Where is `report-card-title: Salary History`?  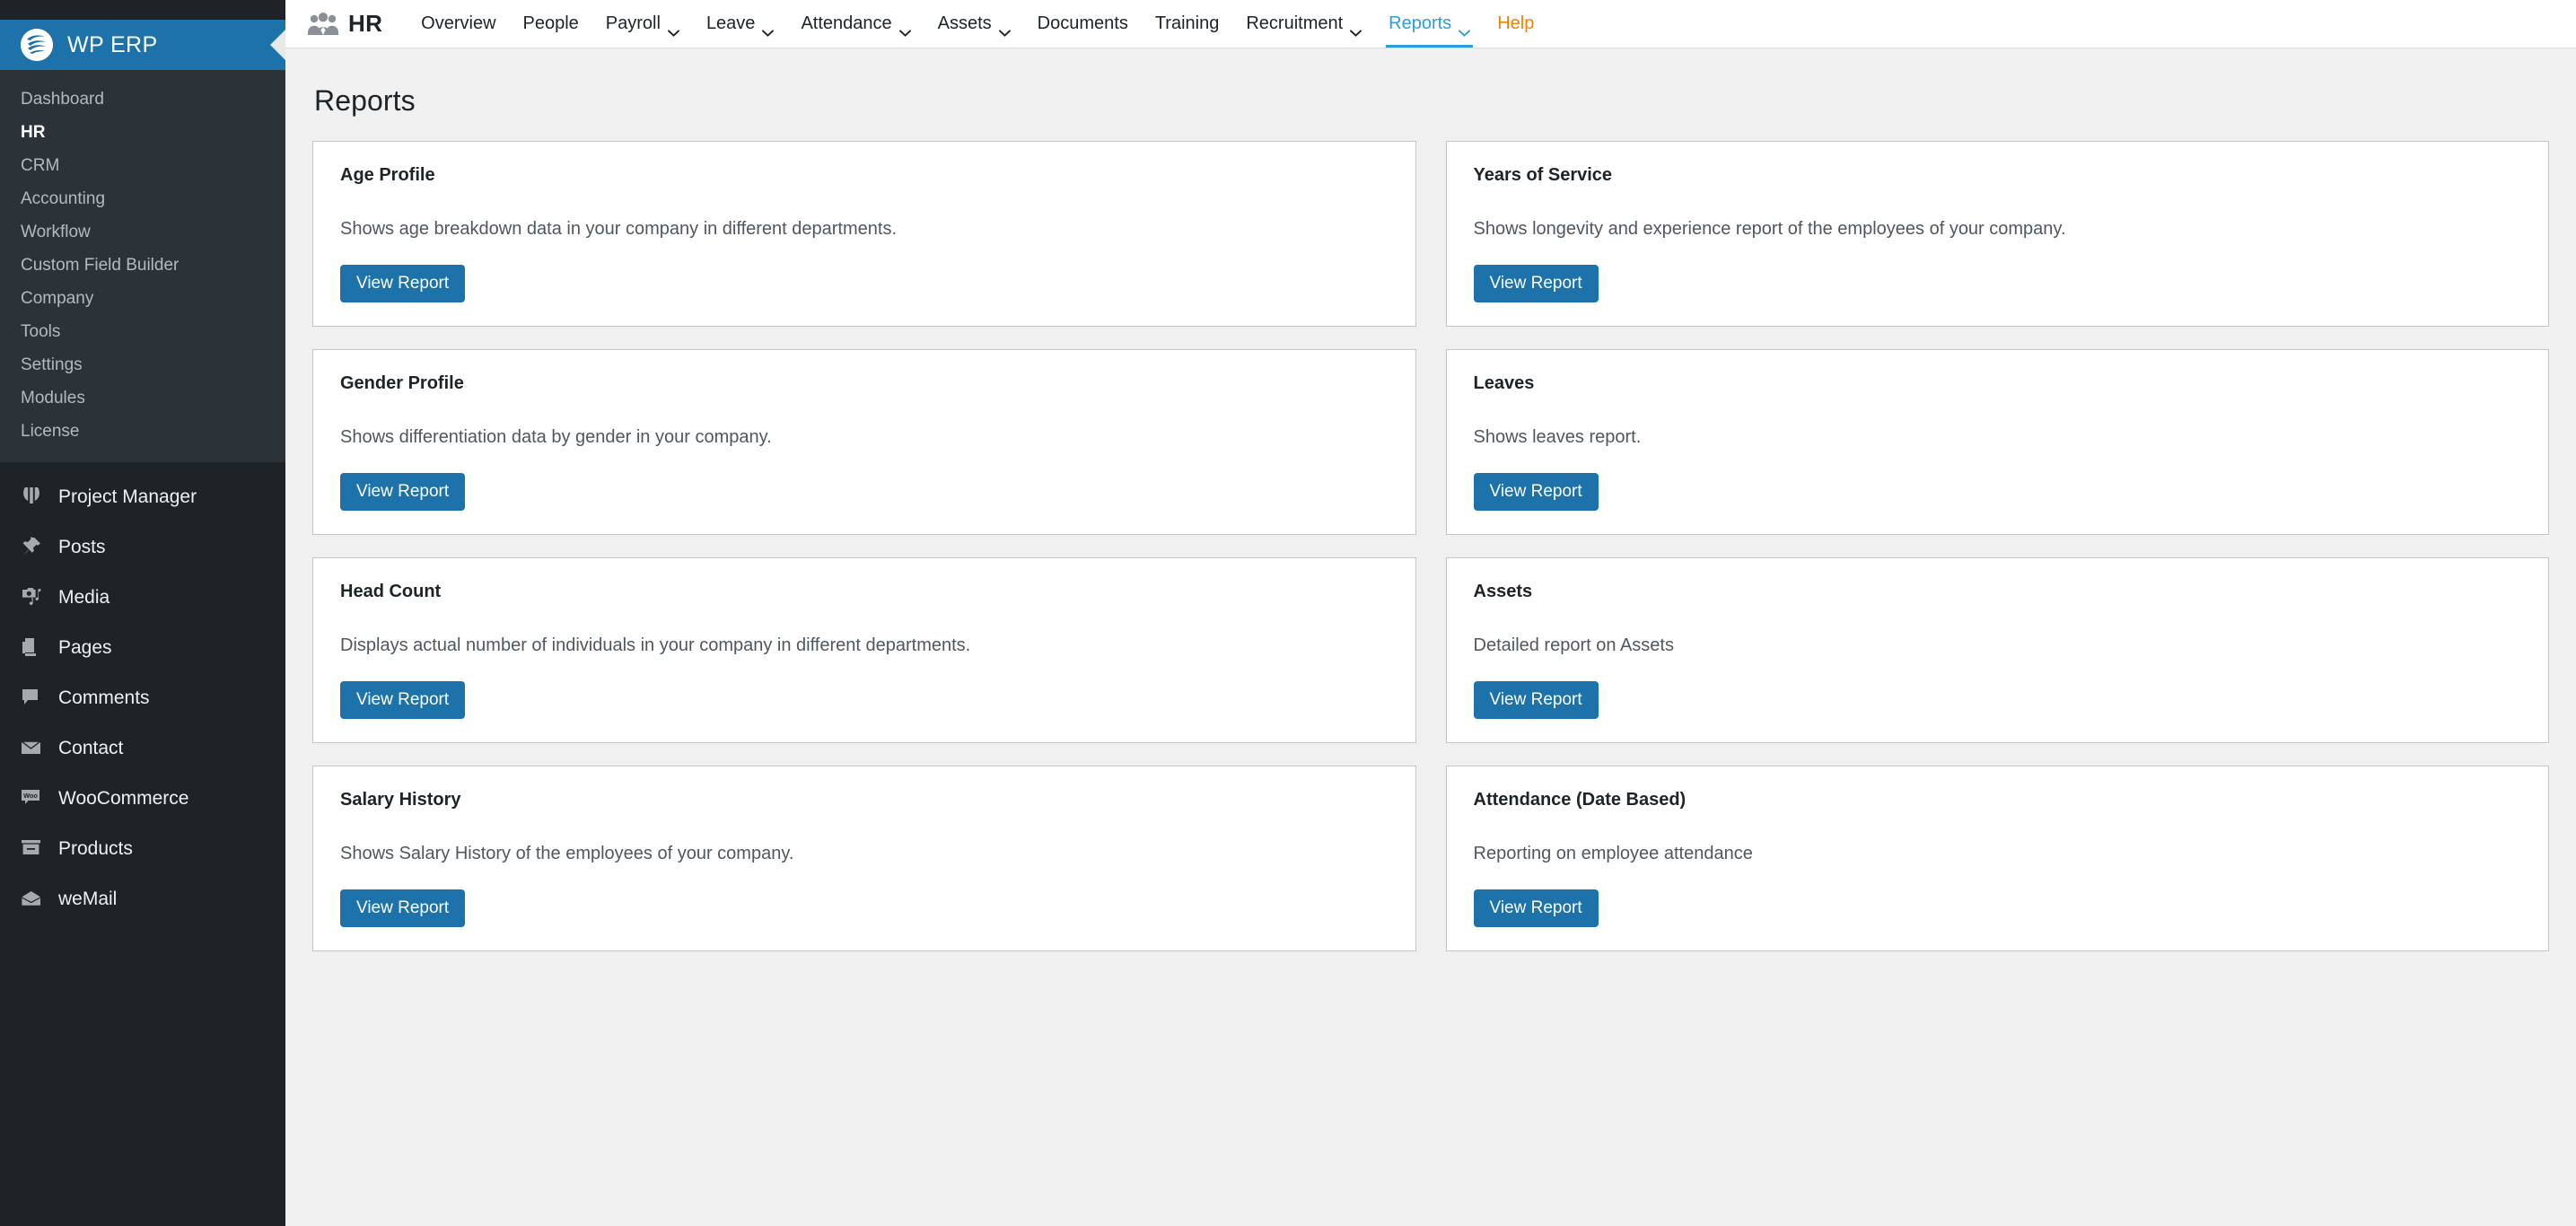
report-card-title: Salary History is located at coordinates (400, 800).